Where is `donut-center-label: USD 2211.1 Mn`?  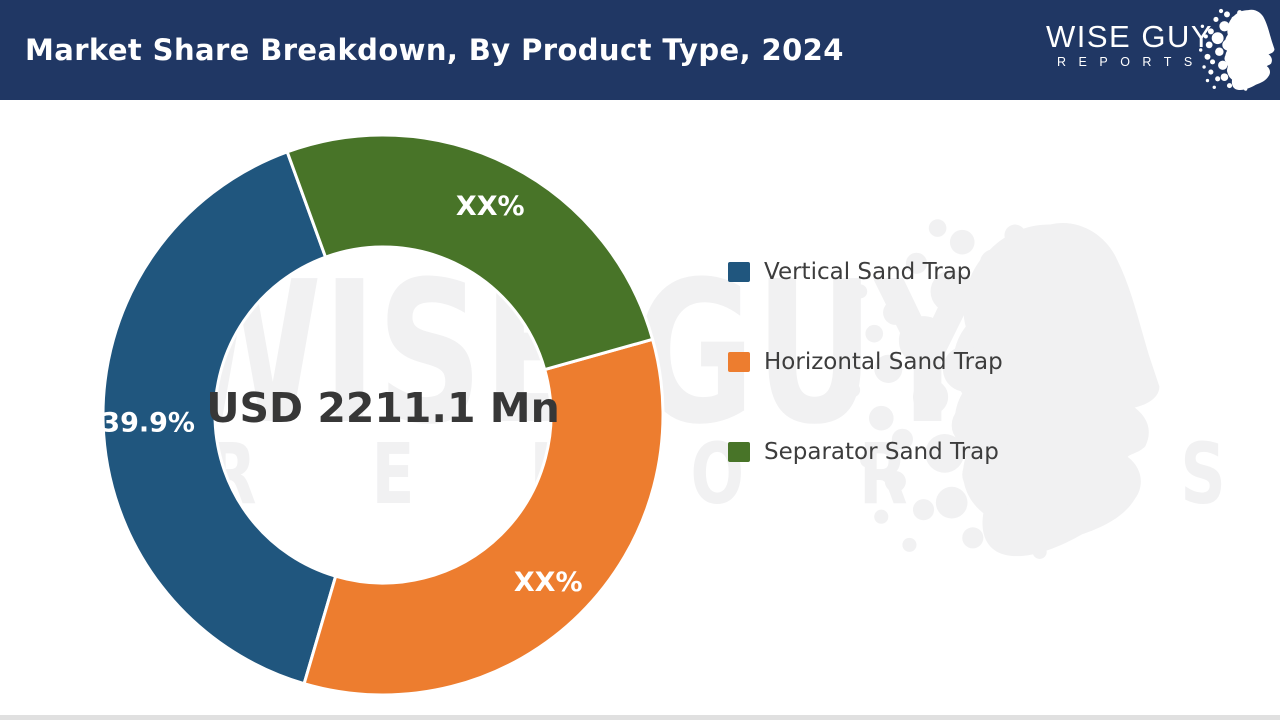
donut-center-label: USD 2211.1 Mn is located at coordinates (383, 408).